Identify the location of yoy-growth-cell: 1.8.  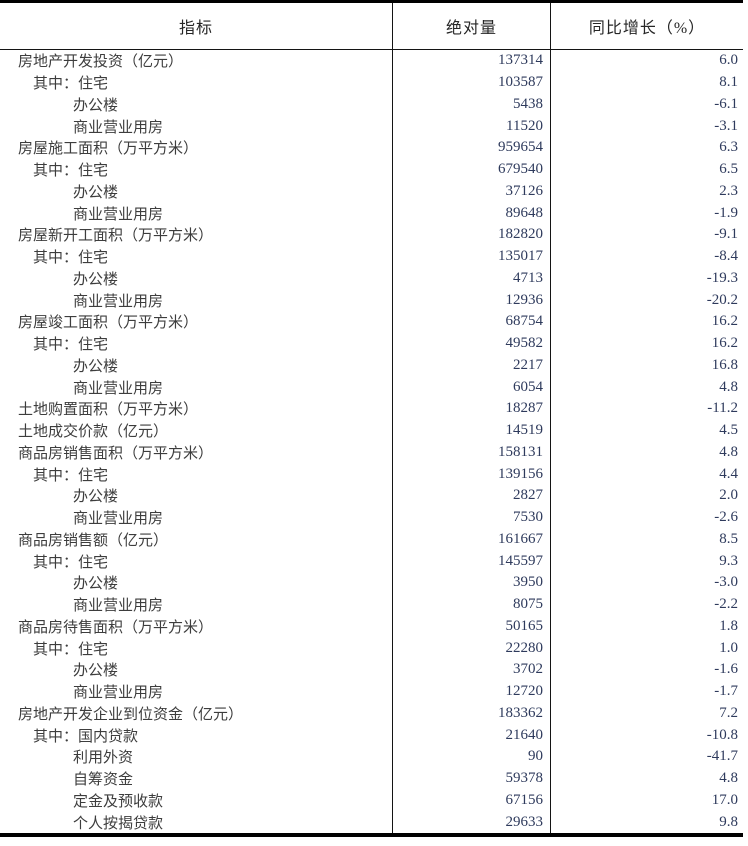
(728, 625).